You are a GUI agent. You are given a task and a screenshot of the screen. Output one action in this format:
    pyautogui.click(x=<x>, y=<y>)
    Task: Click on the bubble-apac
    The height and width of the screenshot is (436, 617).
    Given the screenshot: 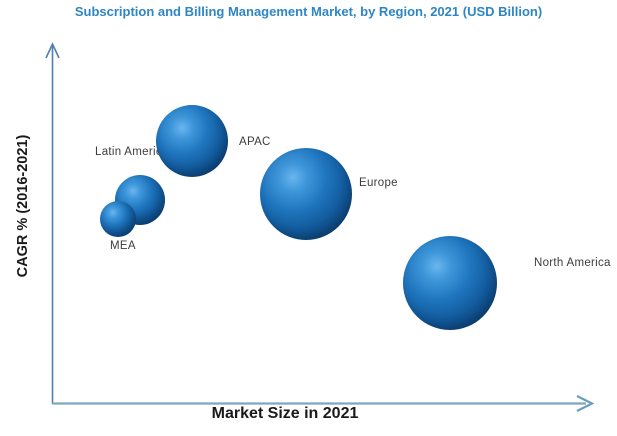 What is the action you would take?
    pyautogui.click(x=192, y=141)
    